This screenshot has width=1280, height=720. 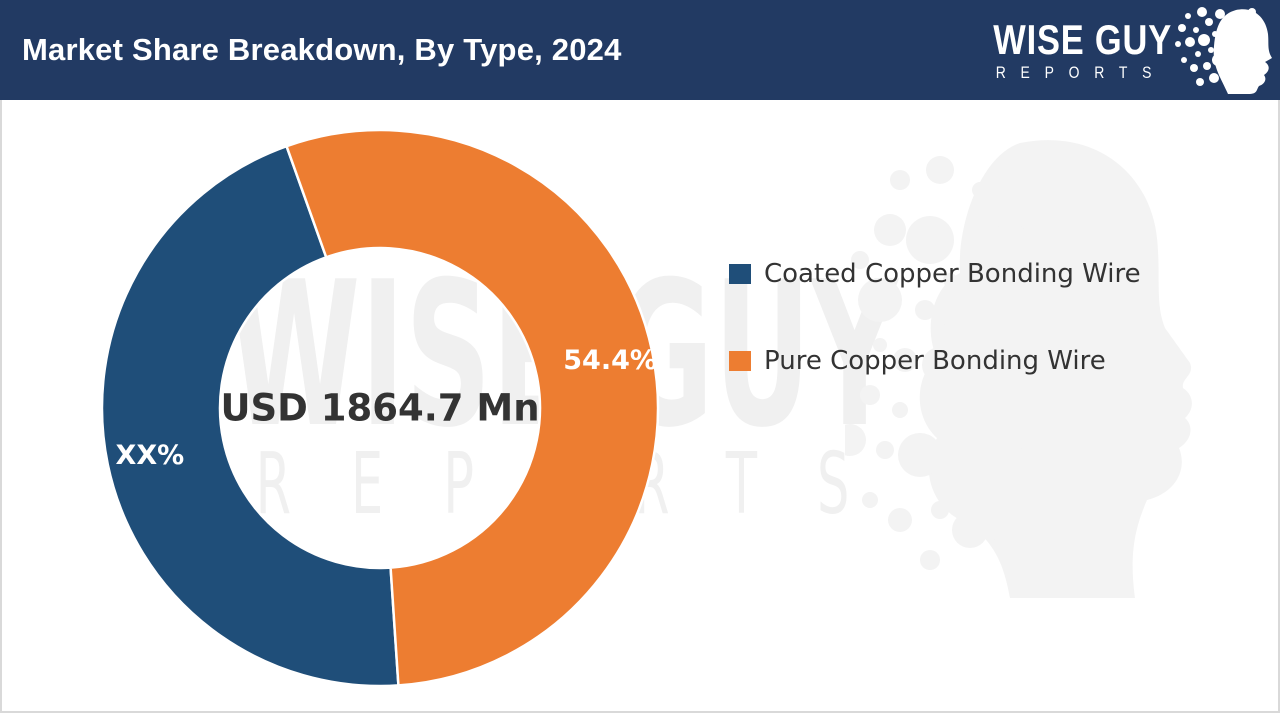 I want to click on logo-text: WISE GUY REPORTS, so click(x=1082, y=49).